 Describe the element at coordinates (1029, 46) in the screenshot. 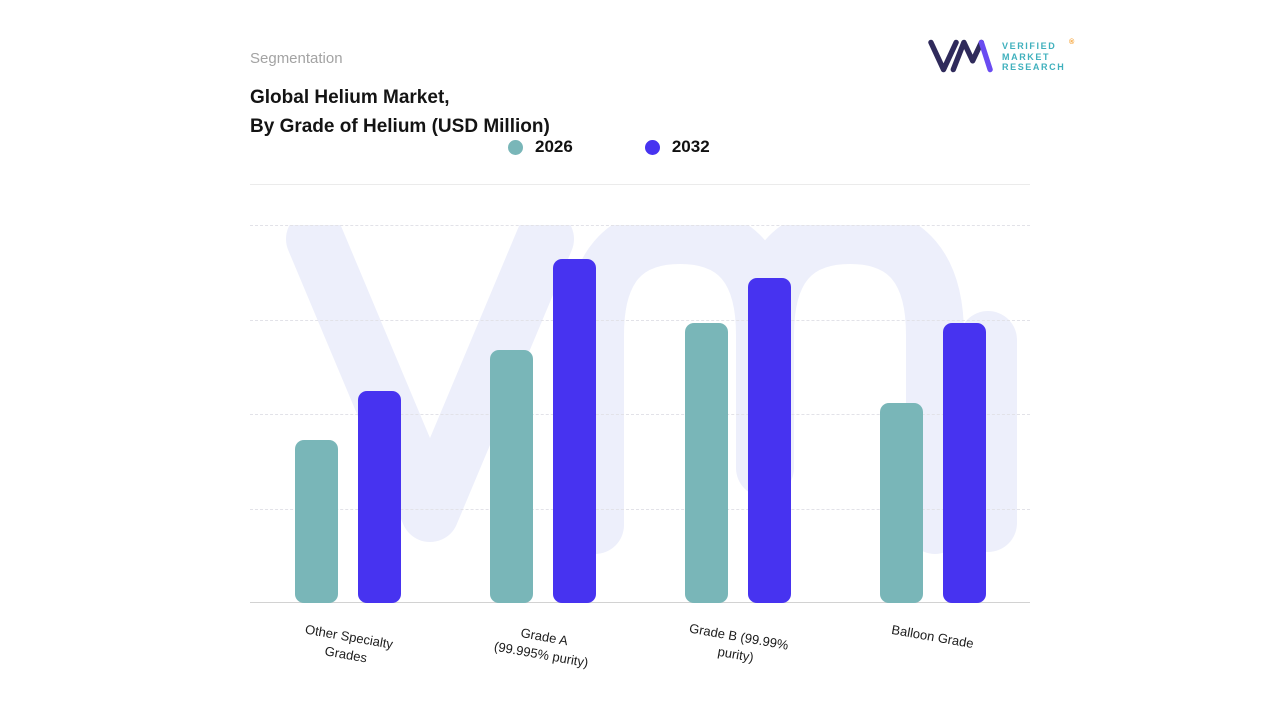

I see `brand-line-verified: VERIFIED` at that location.